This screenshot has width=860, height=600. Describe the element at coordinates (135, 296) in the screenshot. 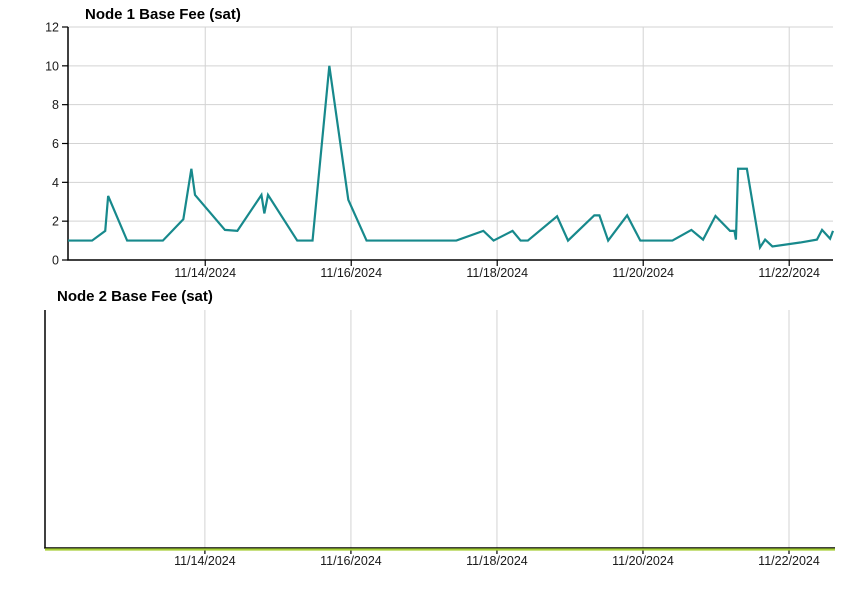

I see `node2-chart-title: Node 2 Base Fee (sat)` at that location.